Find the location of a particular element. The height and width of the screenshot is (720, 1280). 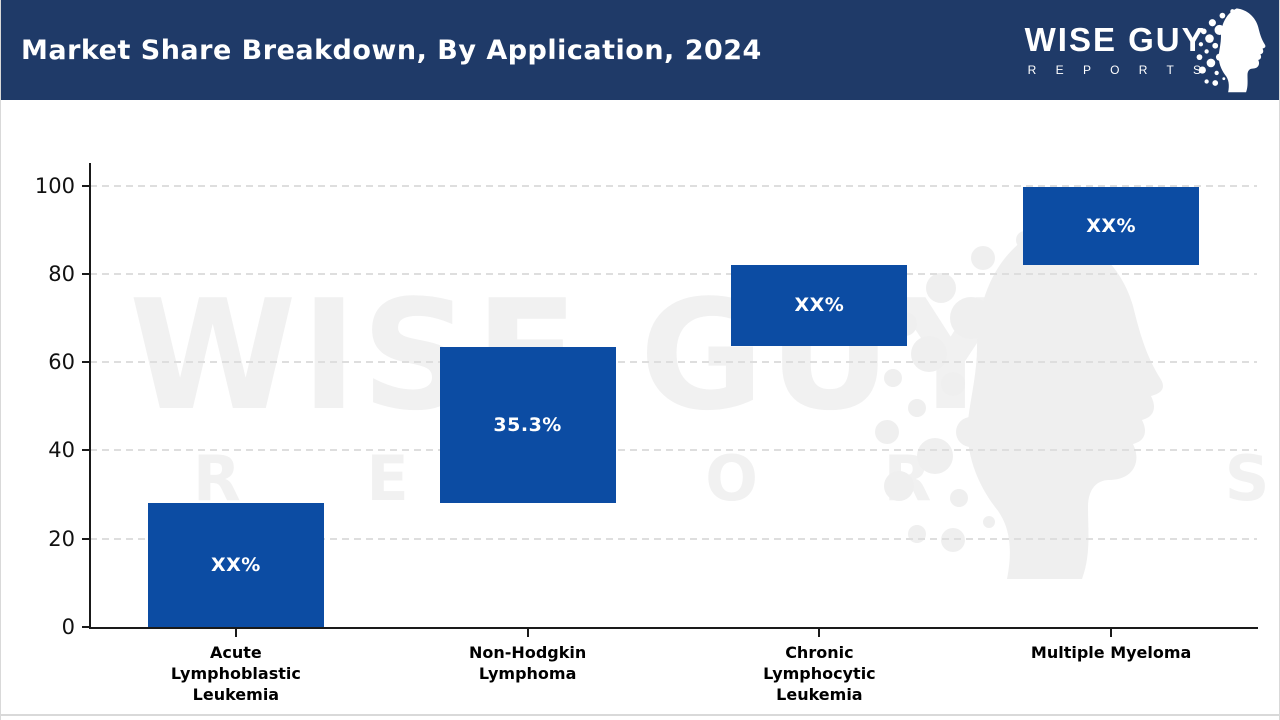

category-label: Acute Lymphoblastic Leukemia is located at coordinates (235, 673).